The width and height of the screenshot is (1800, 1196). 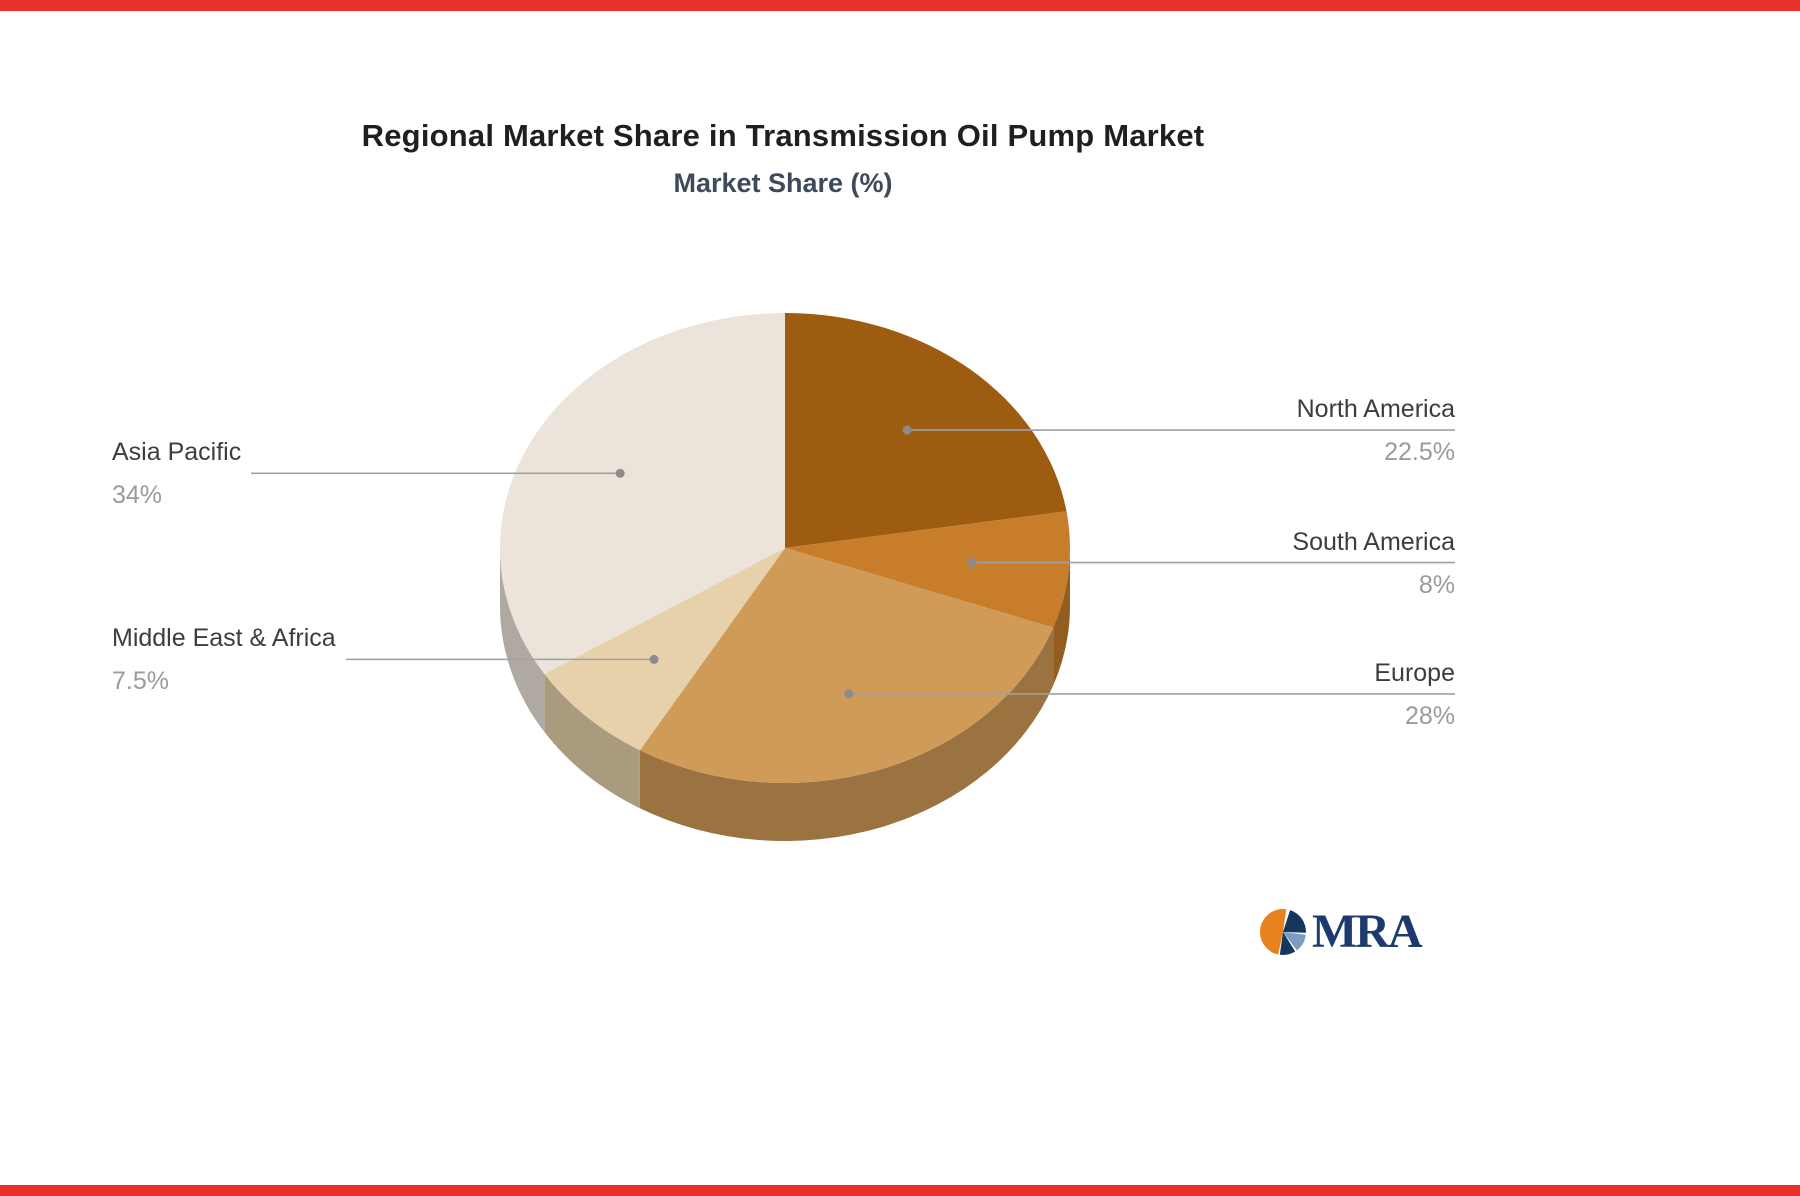 I want to click on slice-label-europe: Europe, so click(x=1414, y=672).